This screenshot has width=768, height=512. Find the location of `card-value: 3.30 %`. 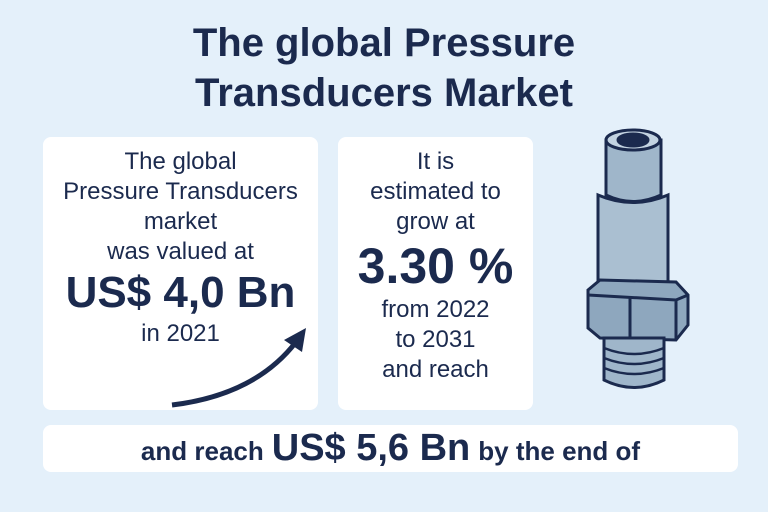

card-value: 3.30 % is located at coordinates (435, 266).